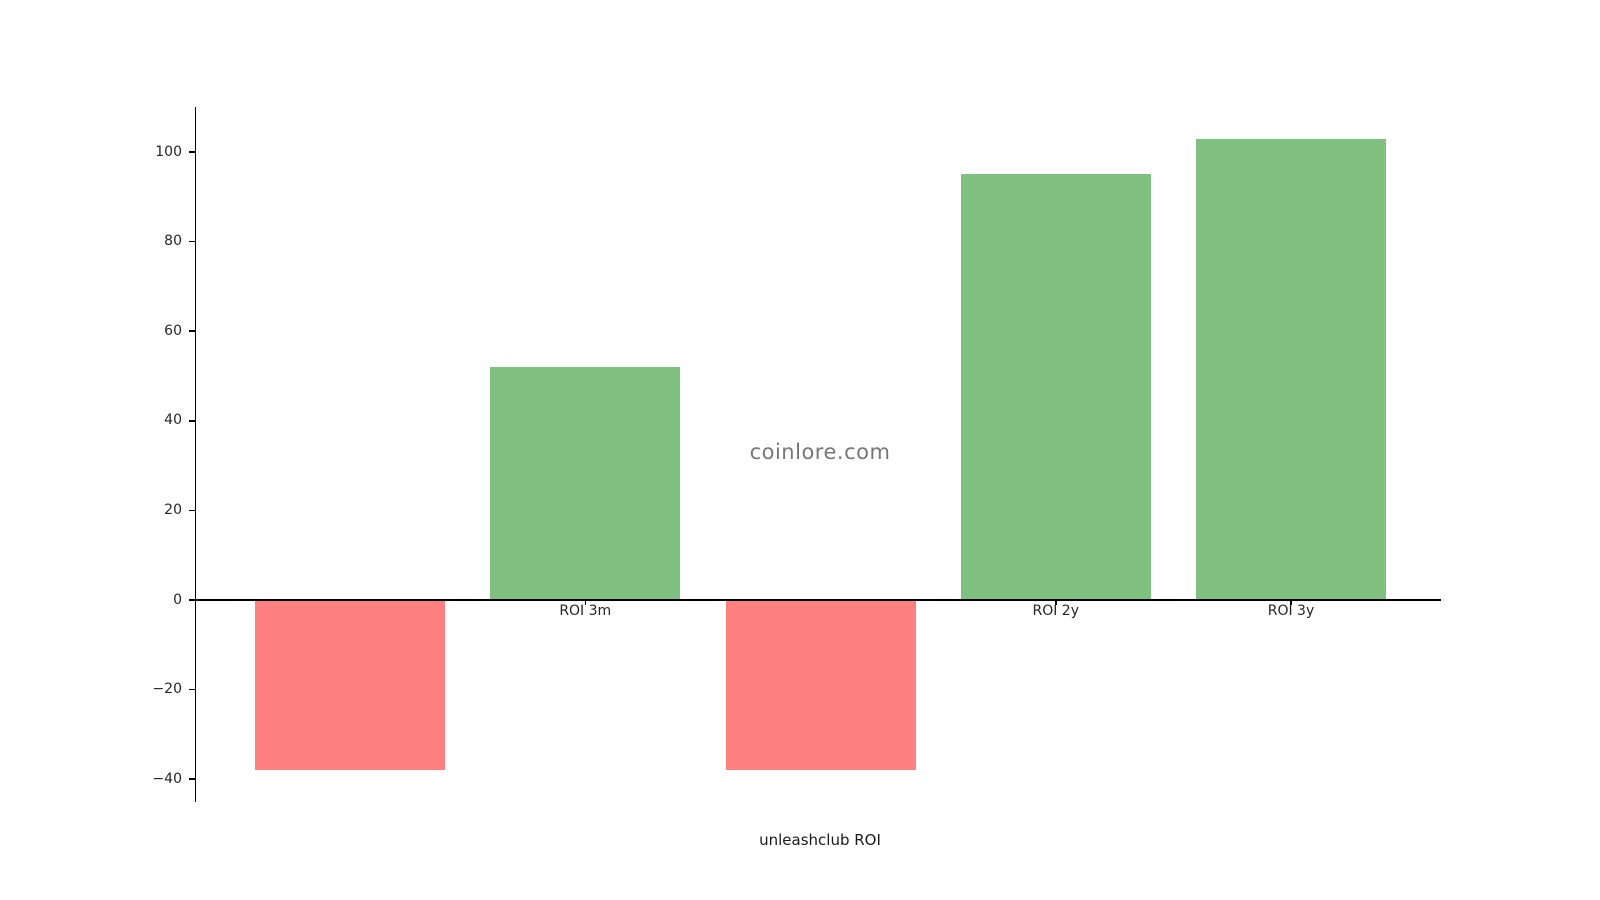 Image resolution: width=1600 pixels, height=900 pixels. Describe the element at coordinates (1291, 369) in the screenshot. I see `bar-roi-3y` at that location.